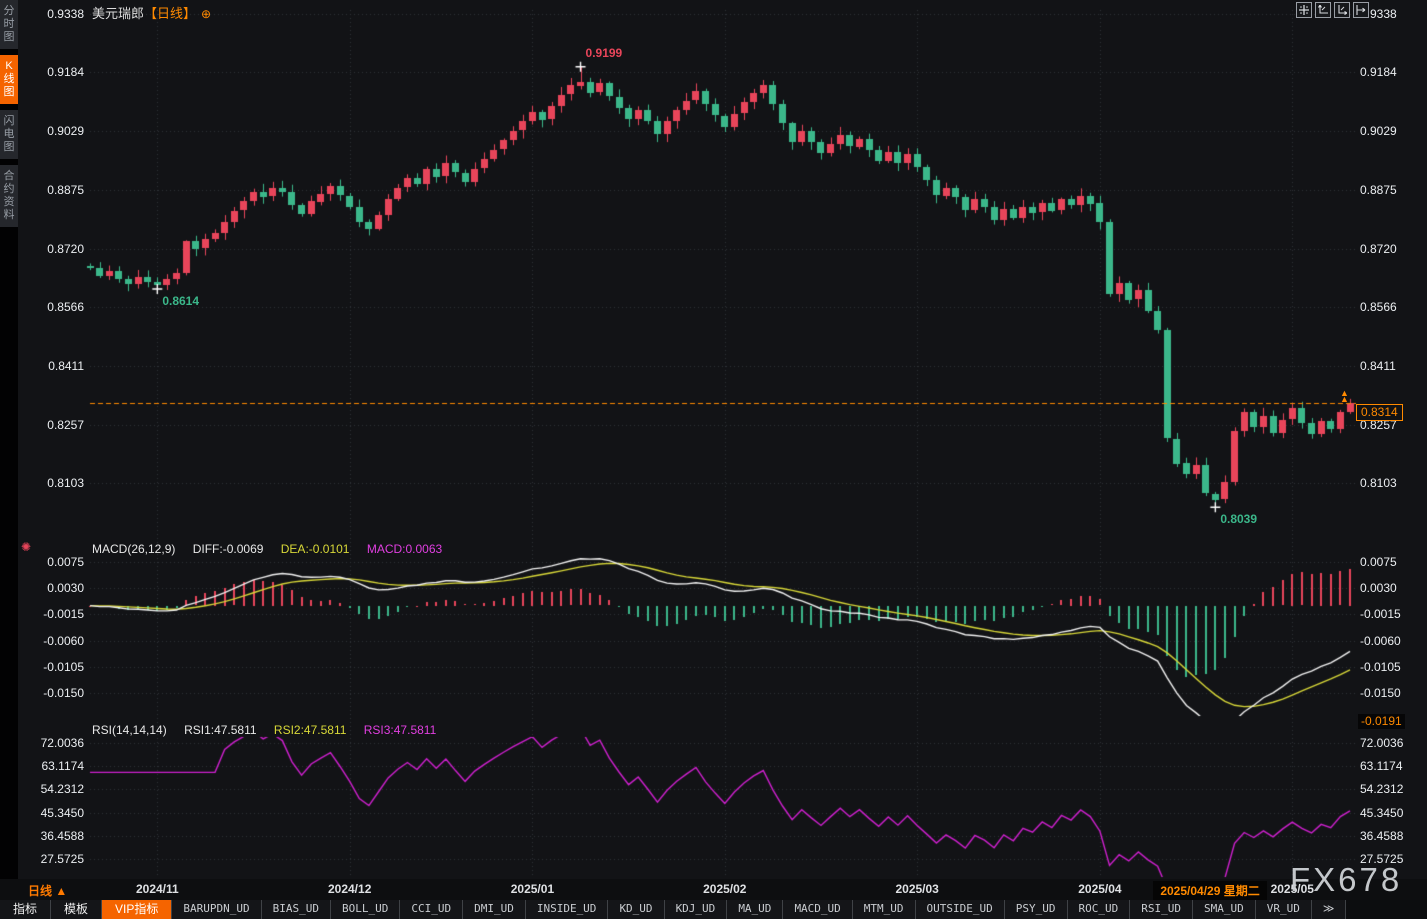 The image size is (1427, 919). What do you see at coordinates (129, 730) in the screenshot?
I see `rsi-params: RSI(14,14,14)` at bounding box center [129, 730].